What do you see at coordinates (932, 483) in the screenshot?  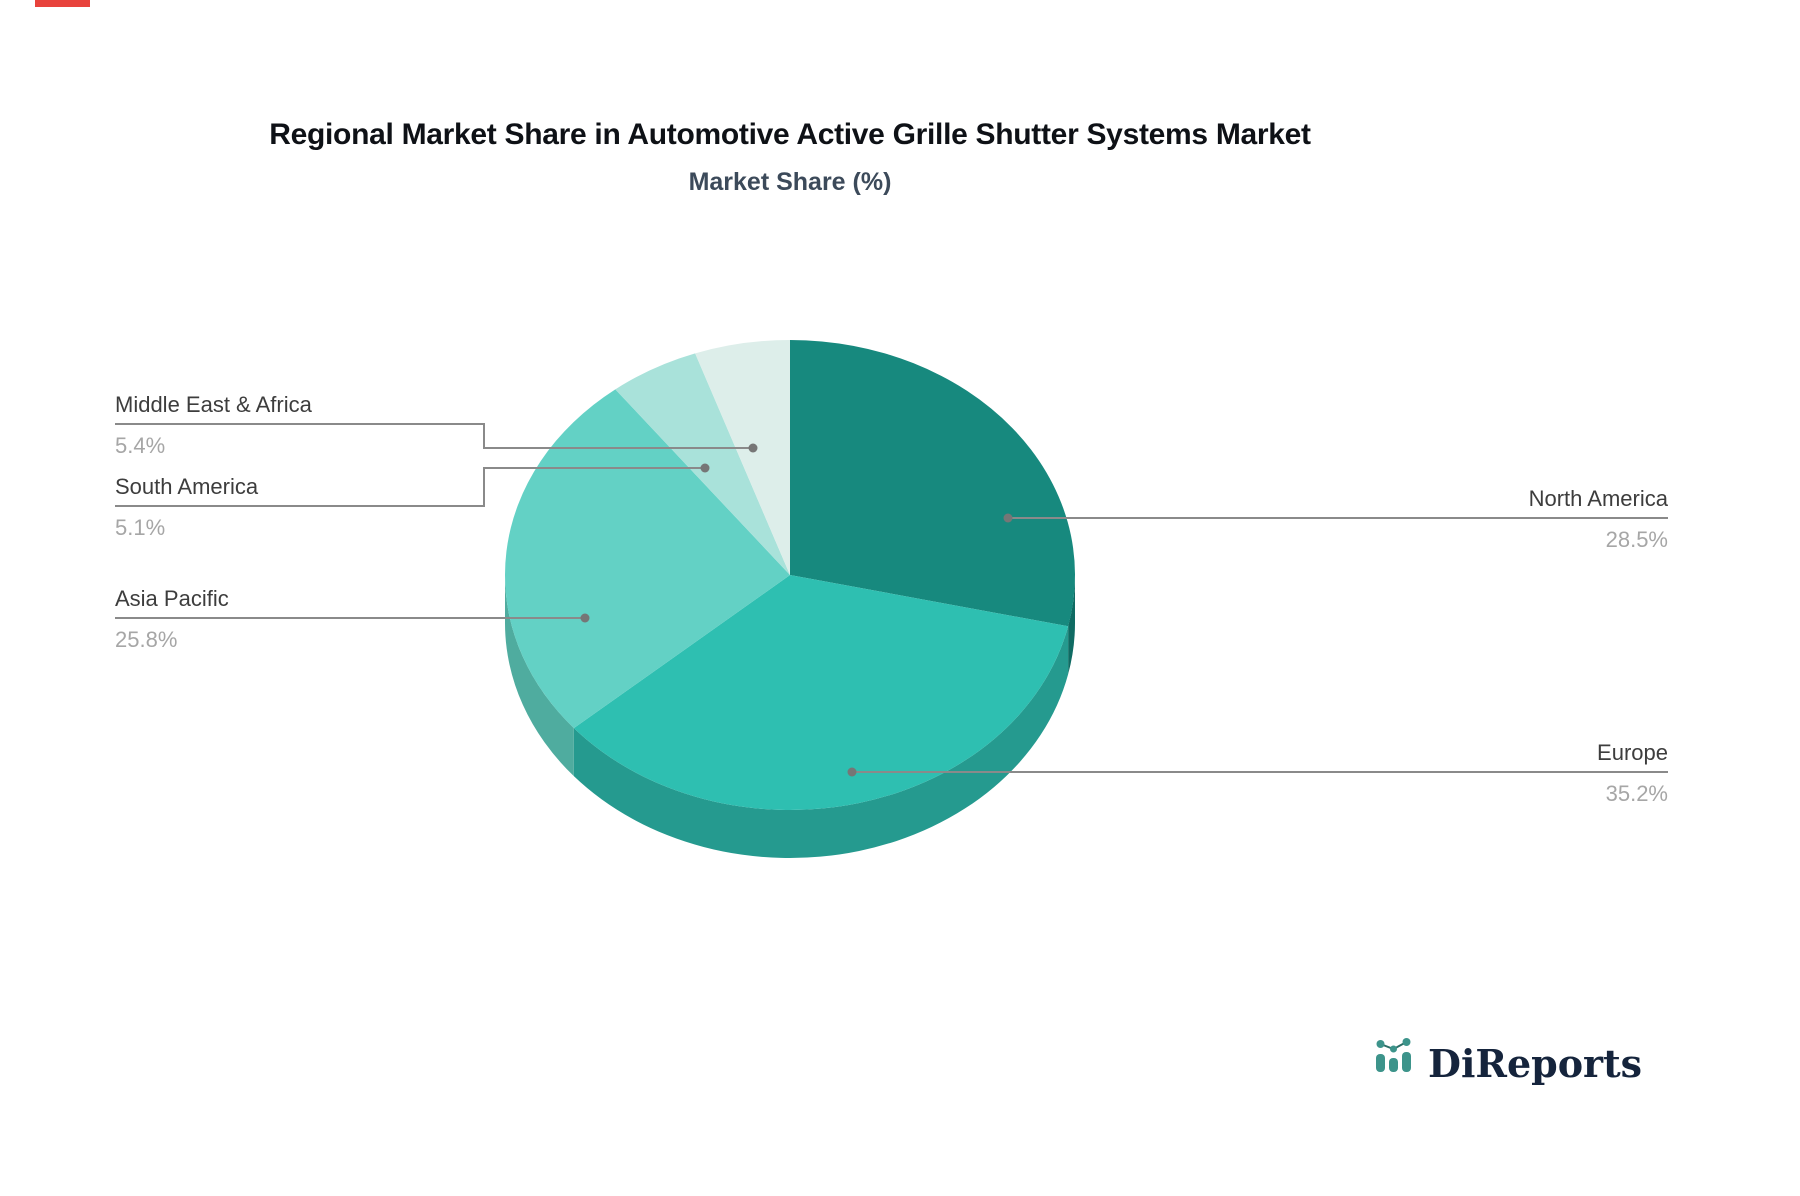 I see `pie-slice-north-america` at bounding box center [932, 483].